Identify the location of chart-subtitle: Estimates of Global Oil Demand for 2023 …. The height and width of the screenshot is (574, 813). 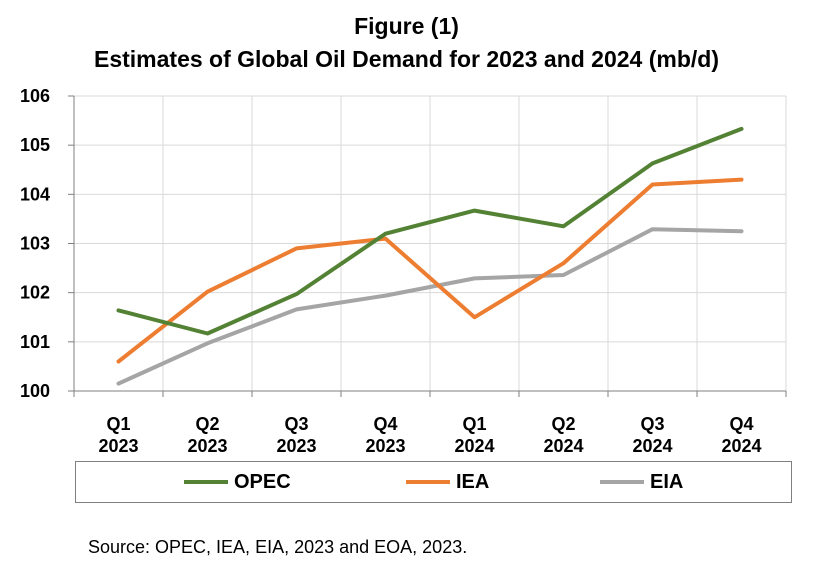
(406, 59).